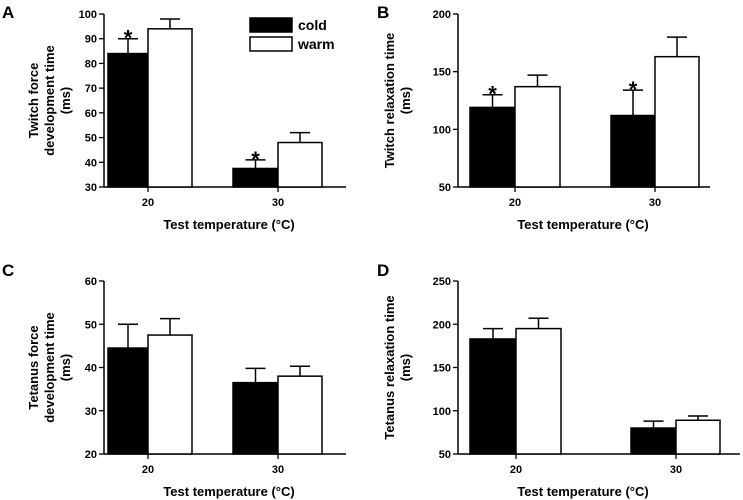 This screenshot has height=500, width=743. What do you see at coordinates (91, 40) in the screenshot?
I see `y-tick-label: 90` at bounding box center [91, 40].